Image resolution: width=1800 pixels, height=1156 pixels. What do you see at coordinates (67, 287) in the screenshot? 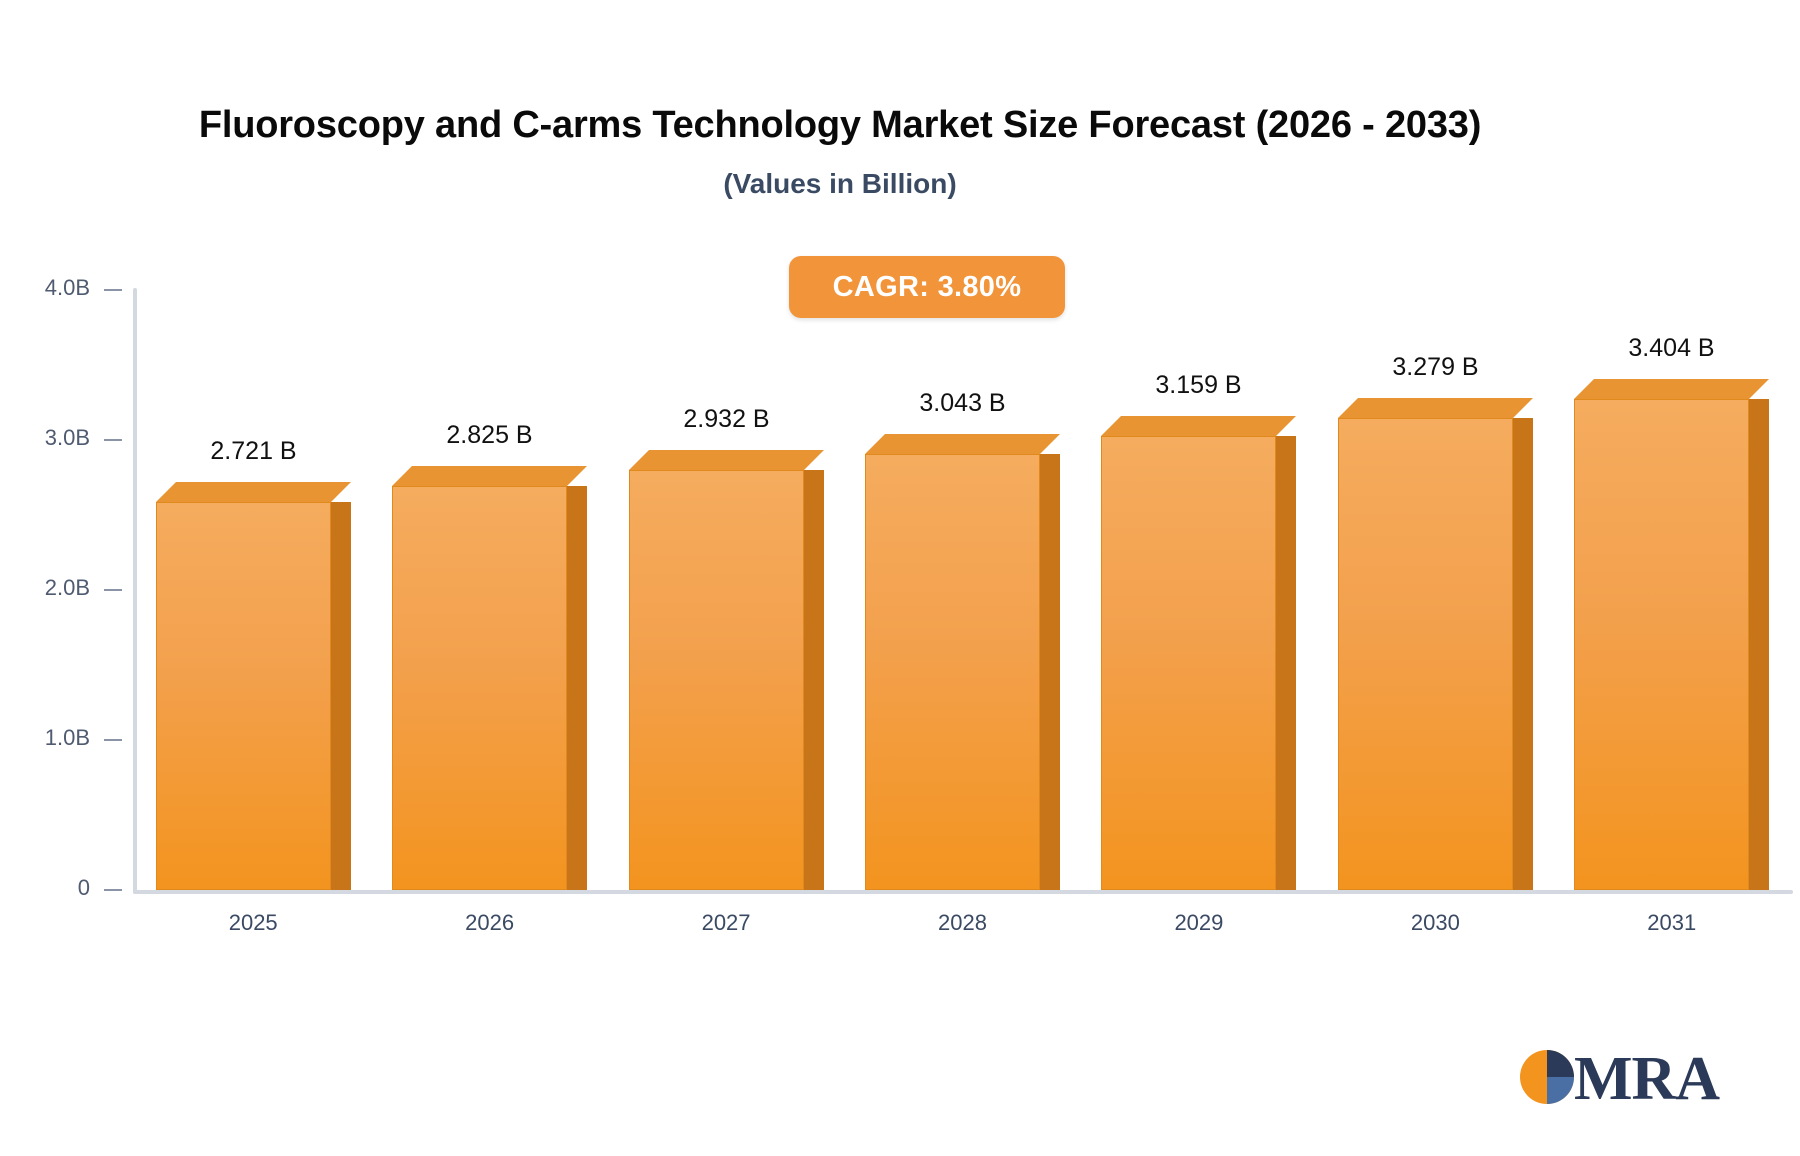
I see `y-axis-tick-label: 4.0B` at bounding box center [67, 287].